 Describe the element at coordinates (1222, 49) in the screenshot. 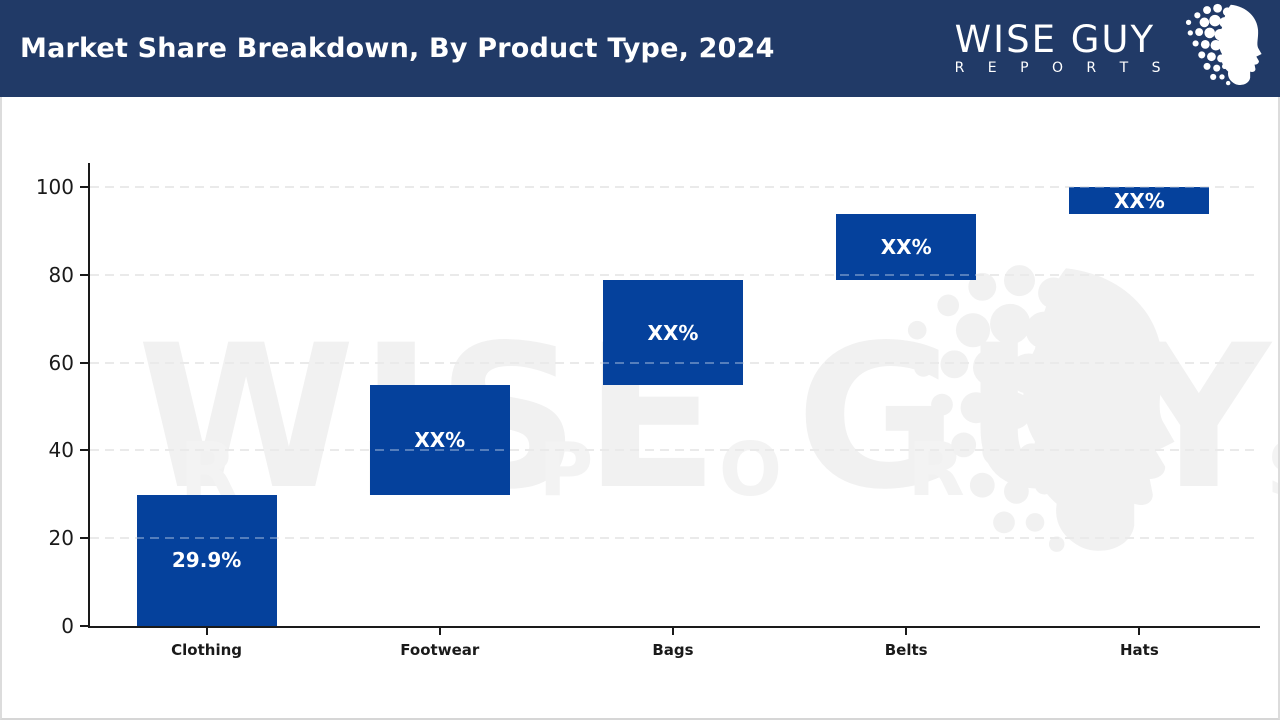

I see `wiseguy-face-icon` at that location.